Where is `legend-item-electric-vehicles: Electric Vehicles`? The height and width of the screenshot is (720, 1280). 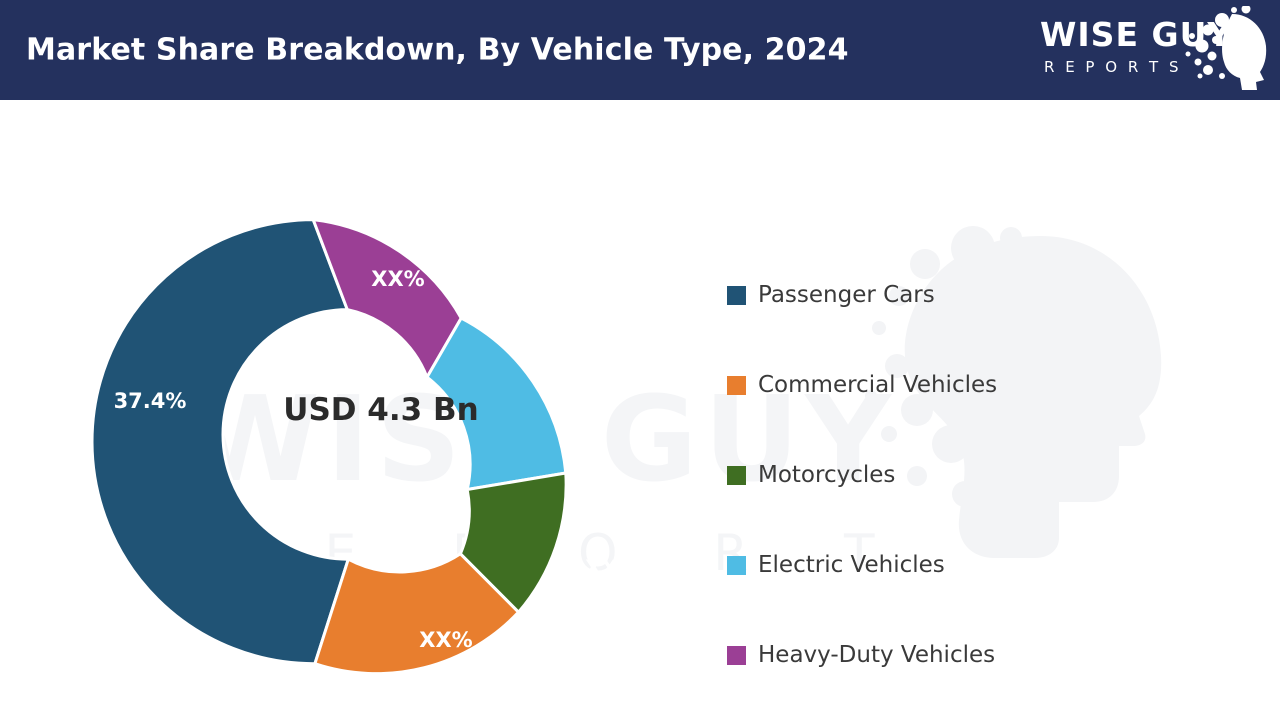
legend-item-electric-vehicles: Electric Vehicles is located at coordinates (927, 565).